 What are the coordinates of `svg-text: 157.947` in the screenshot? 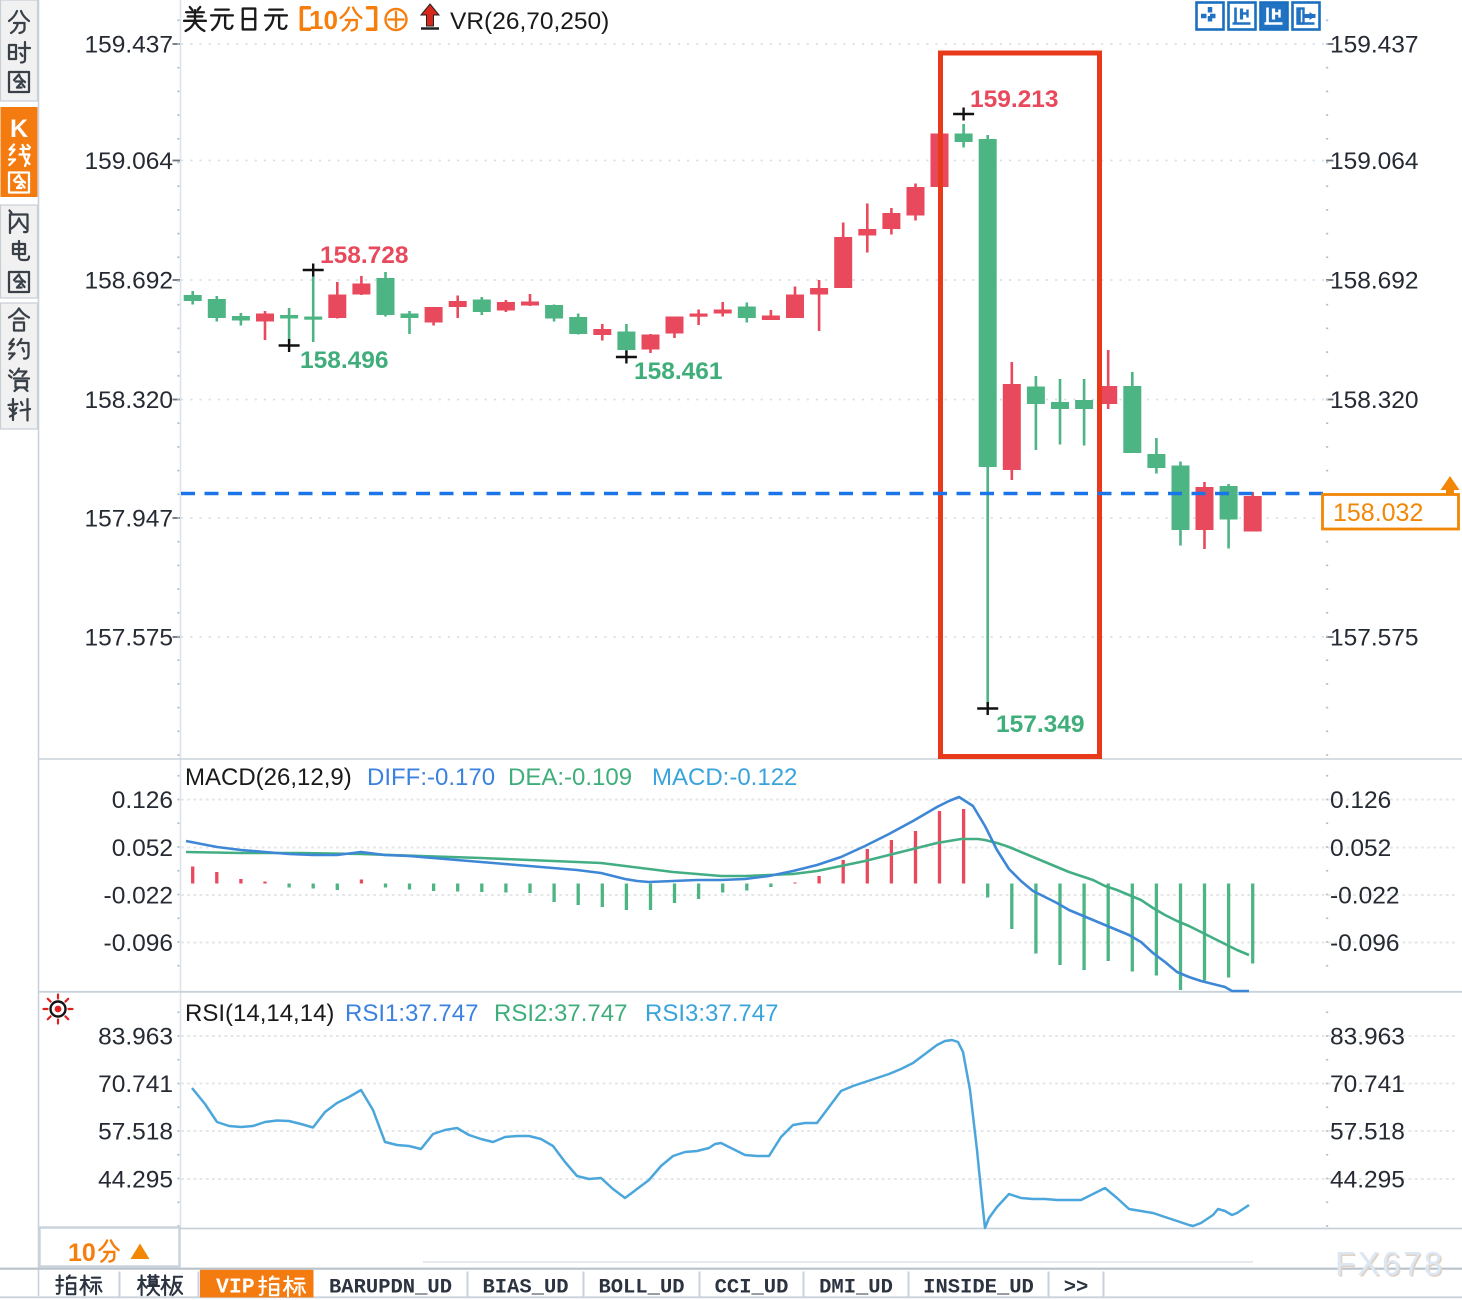 It's located at (128, 519).